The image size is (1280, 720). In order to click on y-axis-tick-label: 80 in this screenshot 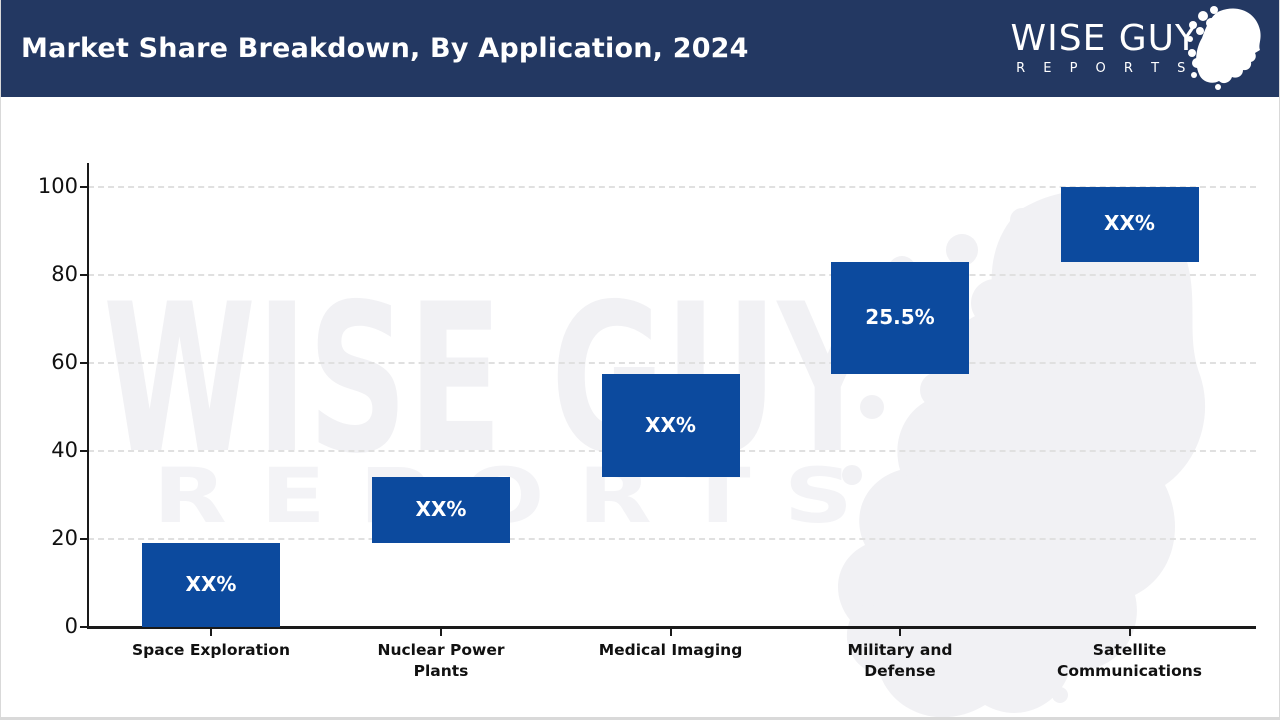, I will do `click(64, 274)`.